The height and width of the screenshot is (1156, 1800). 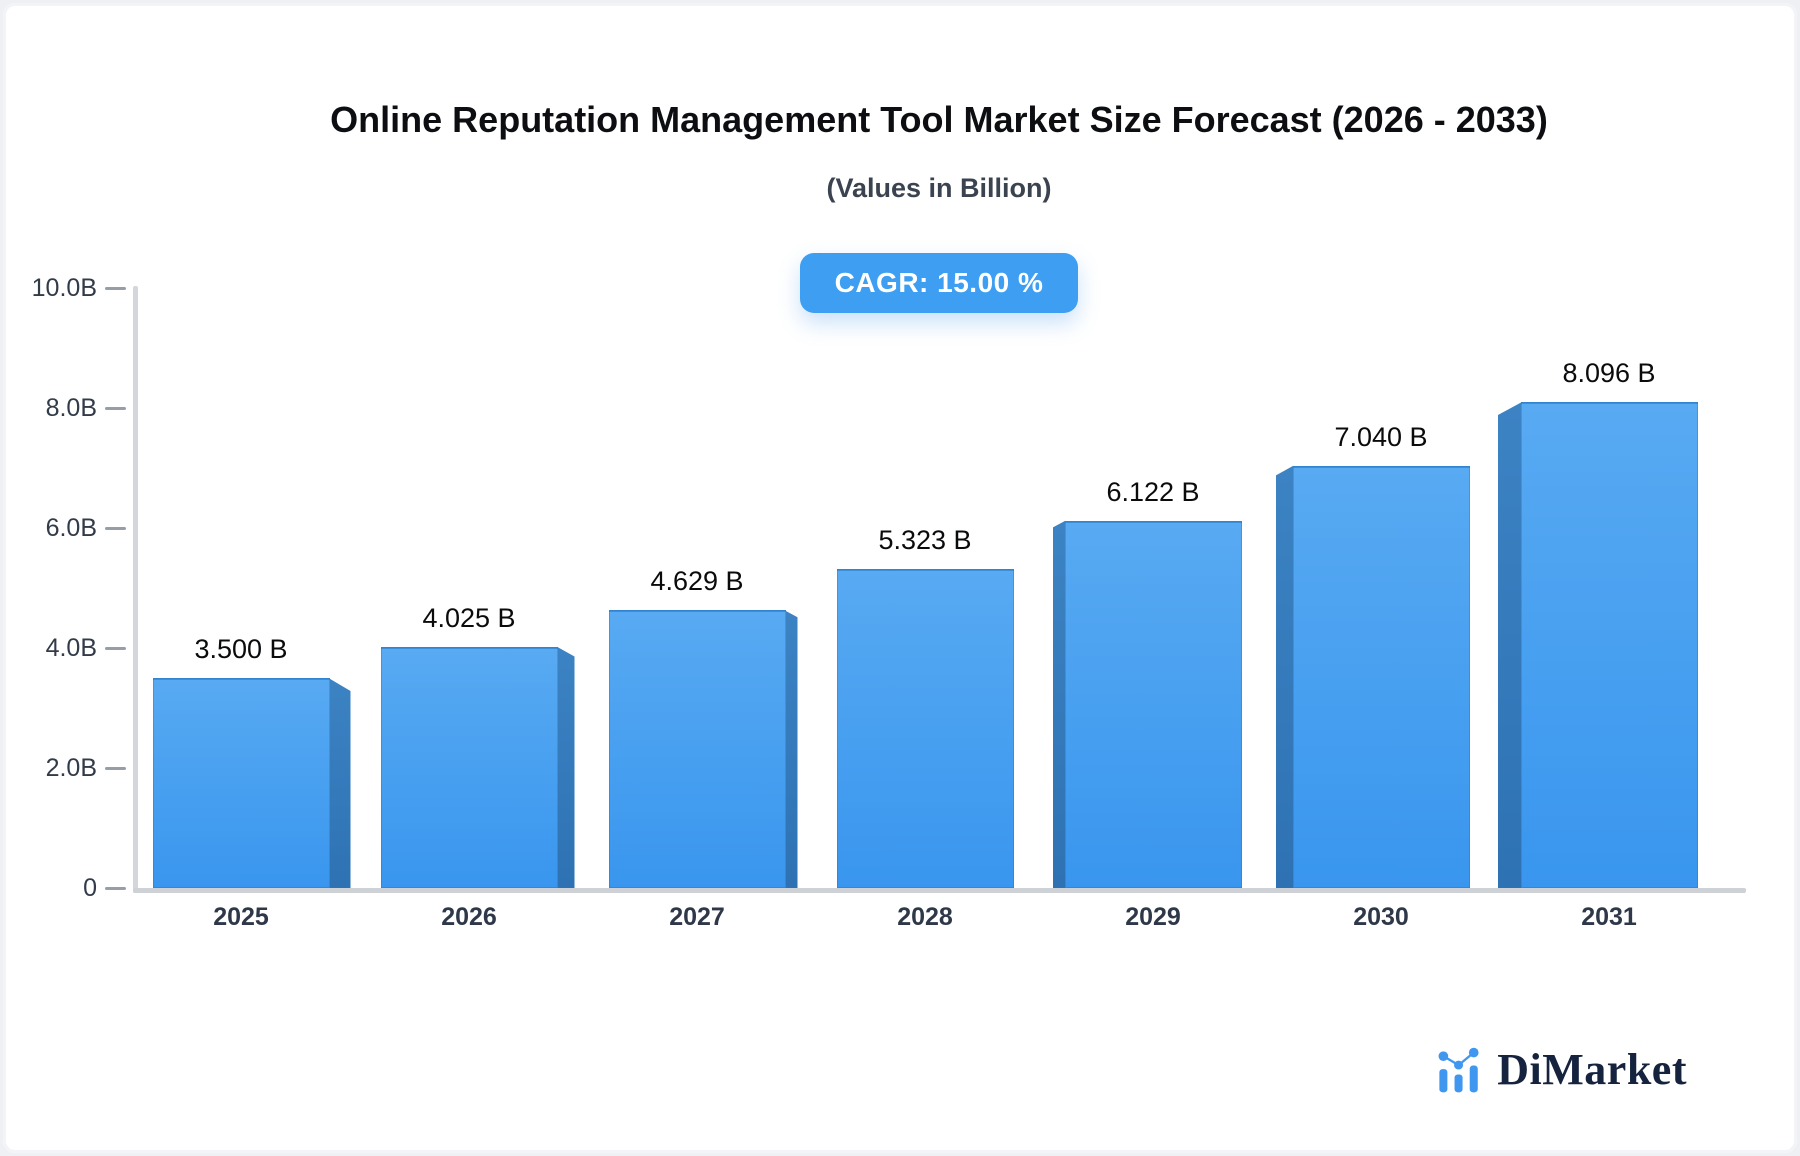 I want to click on bar-value-label-2028: 5.323 B, so click(x=925, y=539).